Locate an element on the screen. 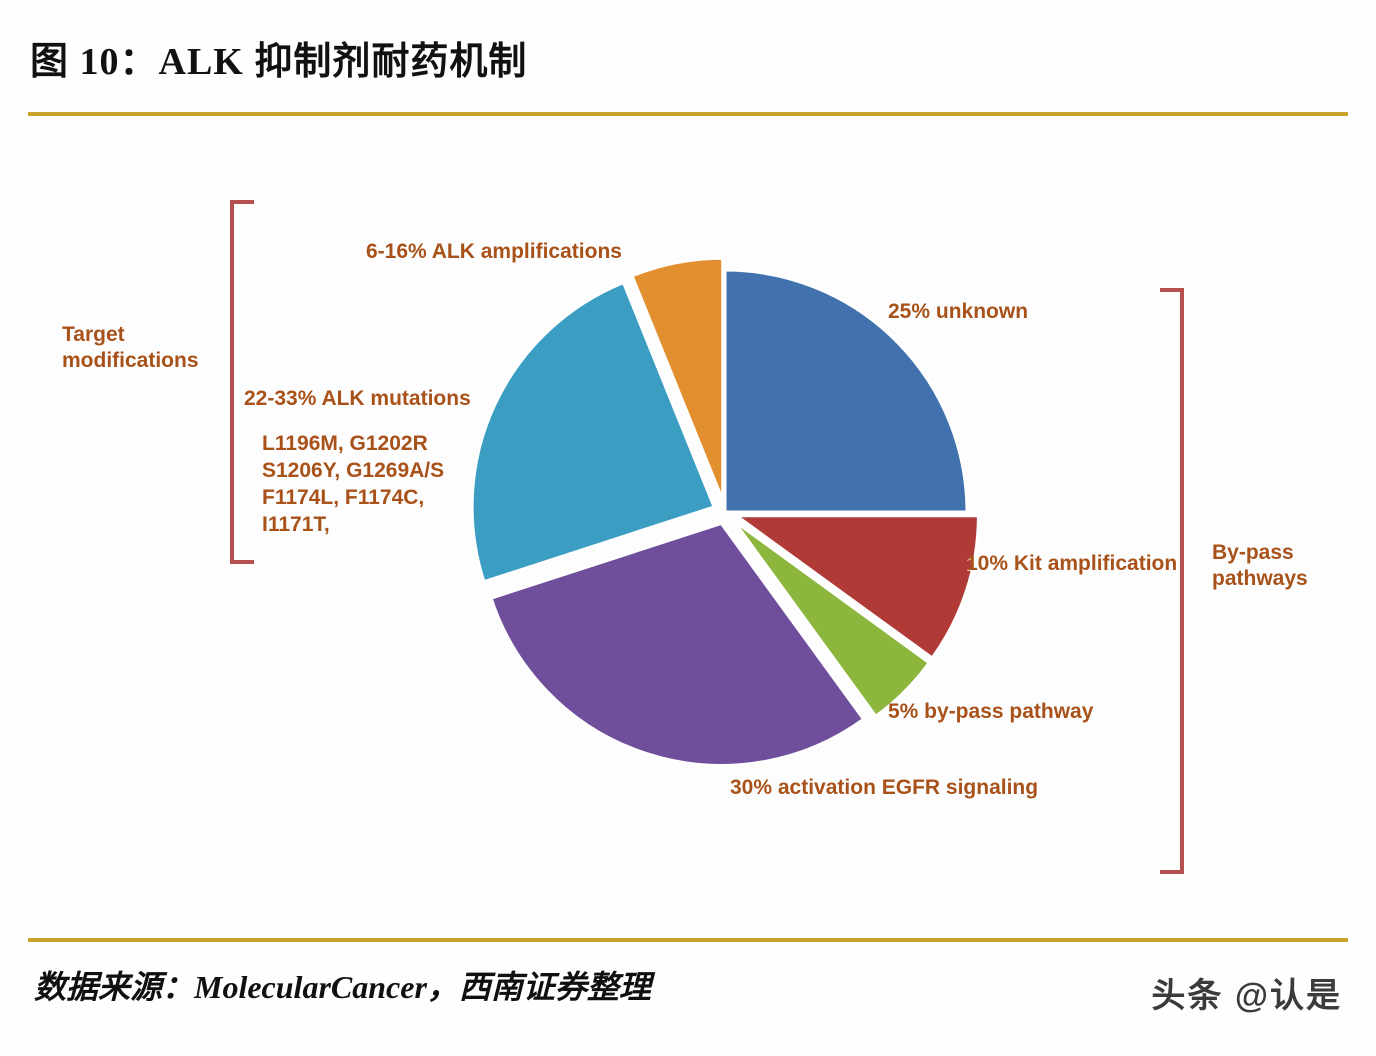  bracket-label-target-modifications: Target modifications is located at coordinates (130, 348).